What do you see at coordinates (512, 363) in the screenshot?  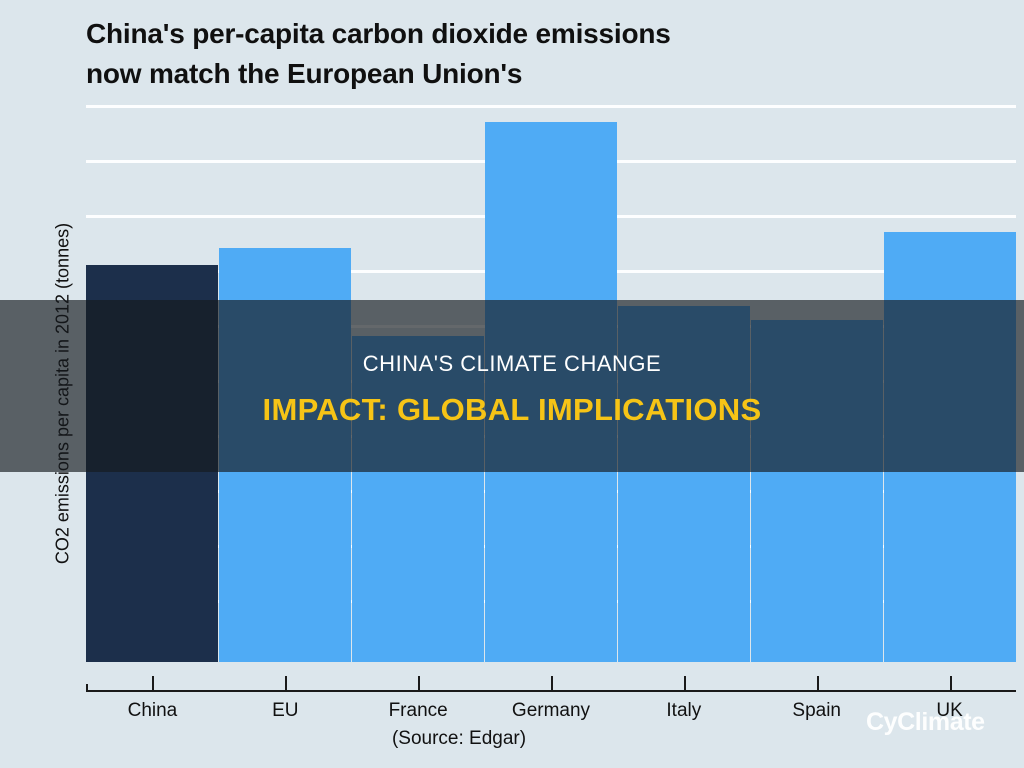 I see `overlay-headline-top: CHINA'S CLIMATE CHANGE` at bounding box center [512, 363].